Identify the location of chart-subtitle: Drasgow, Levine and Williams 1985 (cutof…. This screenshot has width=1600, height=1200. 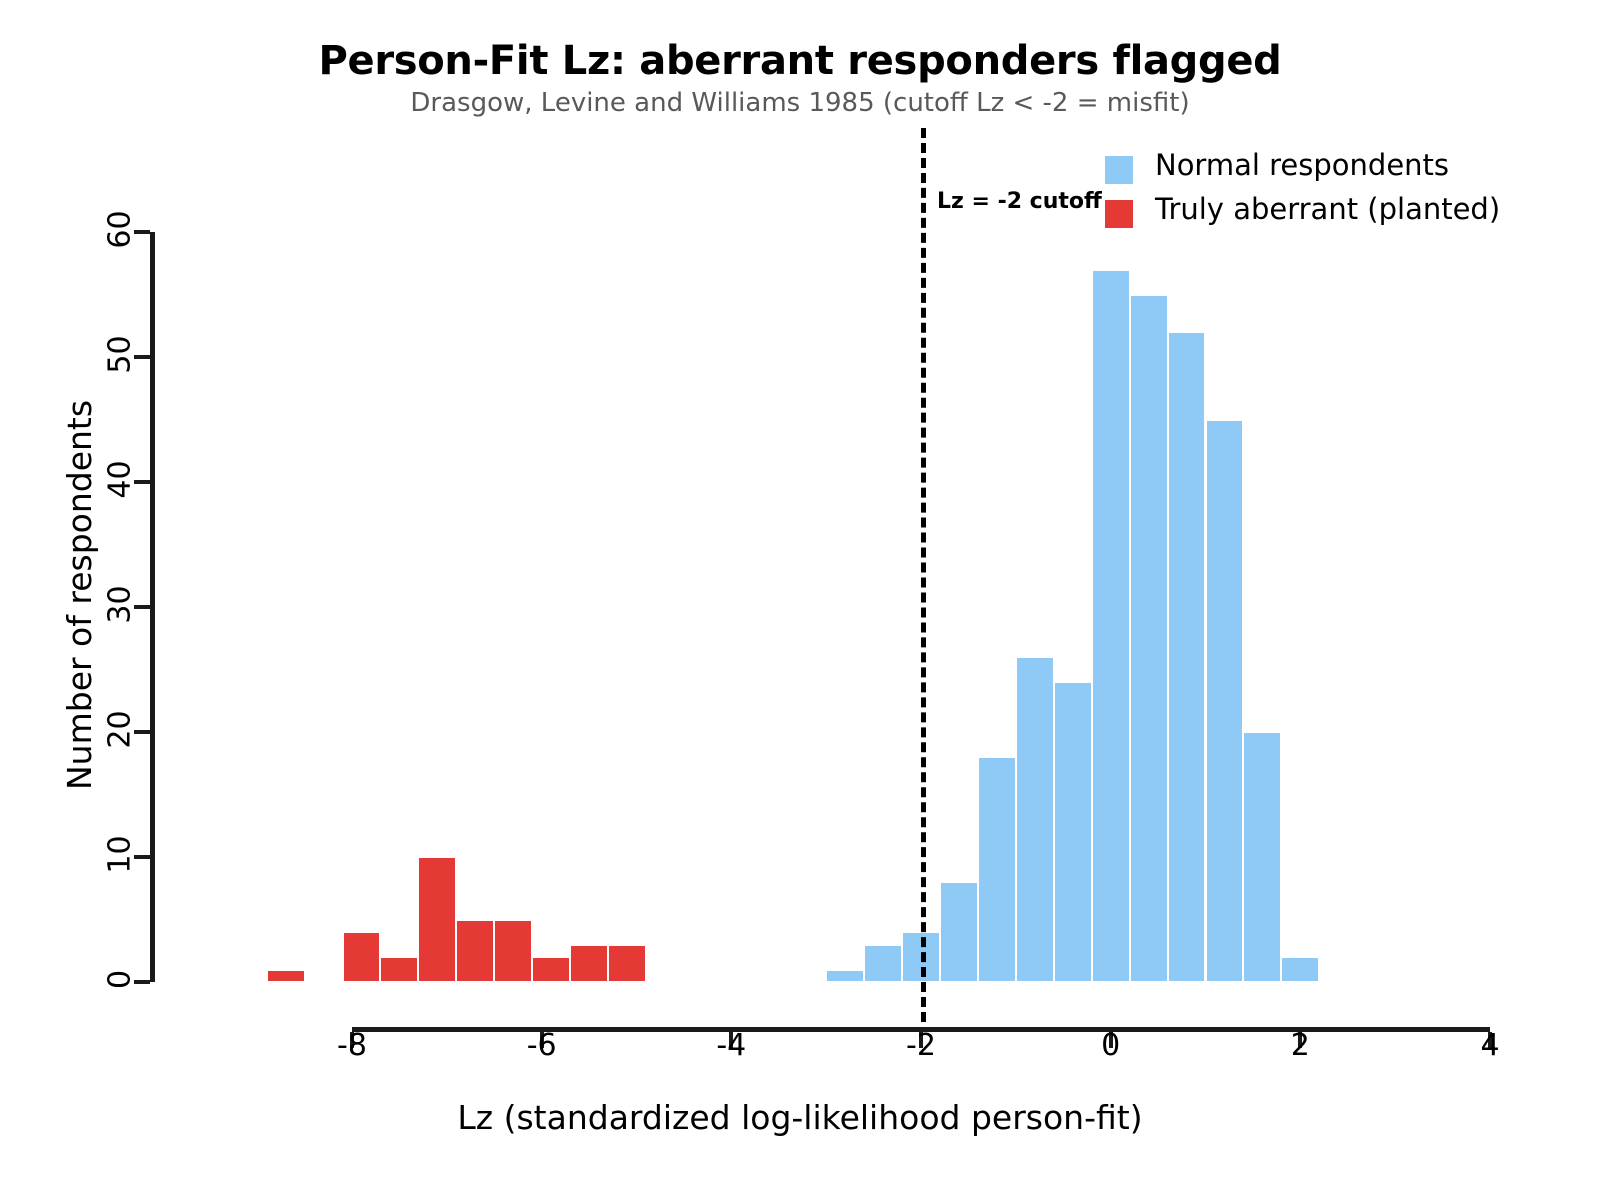
(800, 103).